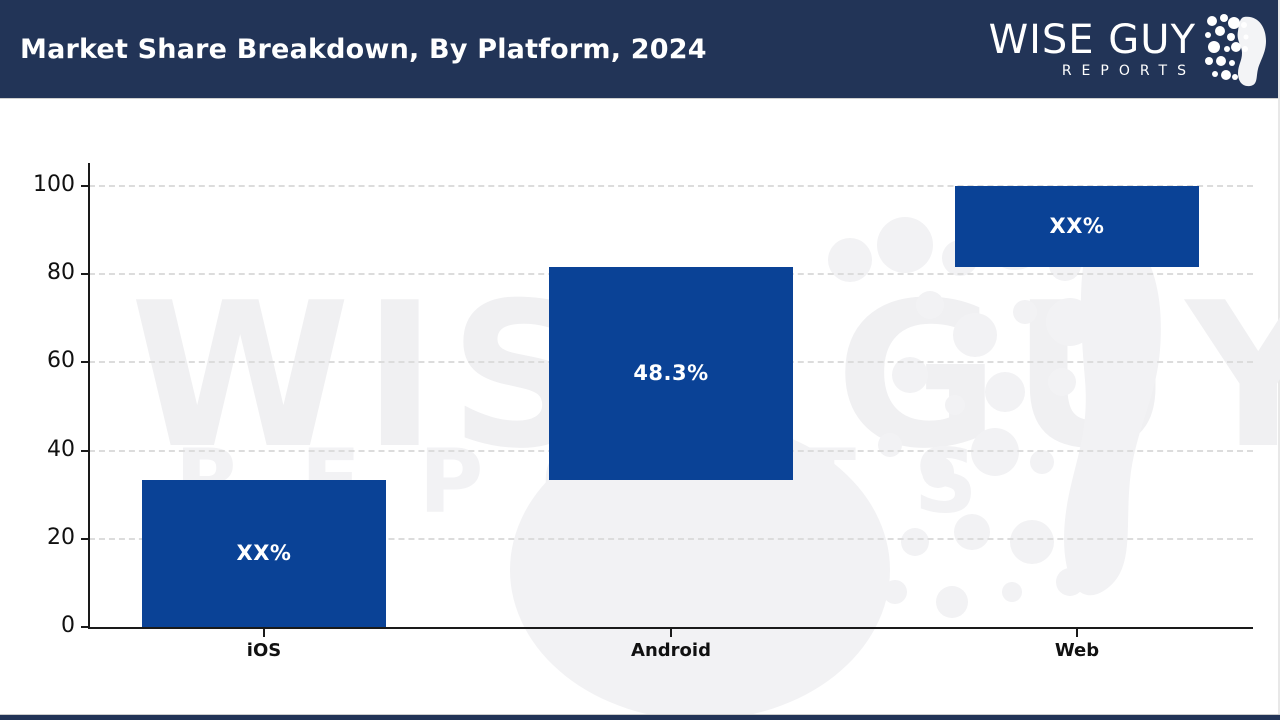 Image resolution: width=1280 pixels, height=720 pixels. Describe the element at coordinates (1279, 360) in the screenshot. I see `right-edge-line` at that location.